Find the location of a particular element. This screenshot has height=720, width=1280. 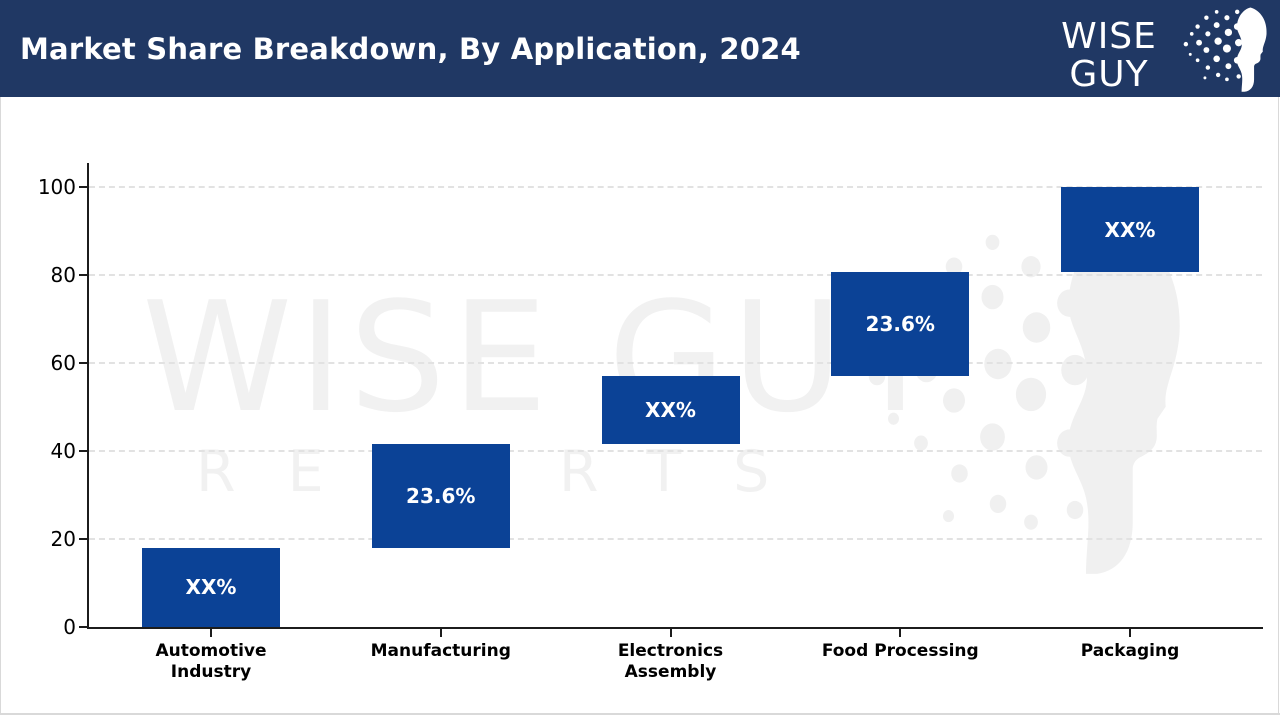

logo-face-icon is located at coordinates (1225, 49).